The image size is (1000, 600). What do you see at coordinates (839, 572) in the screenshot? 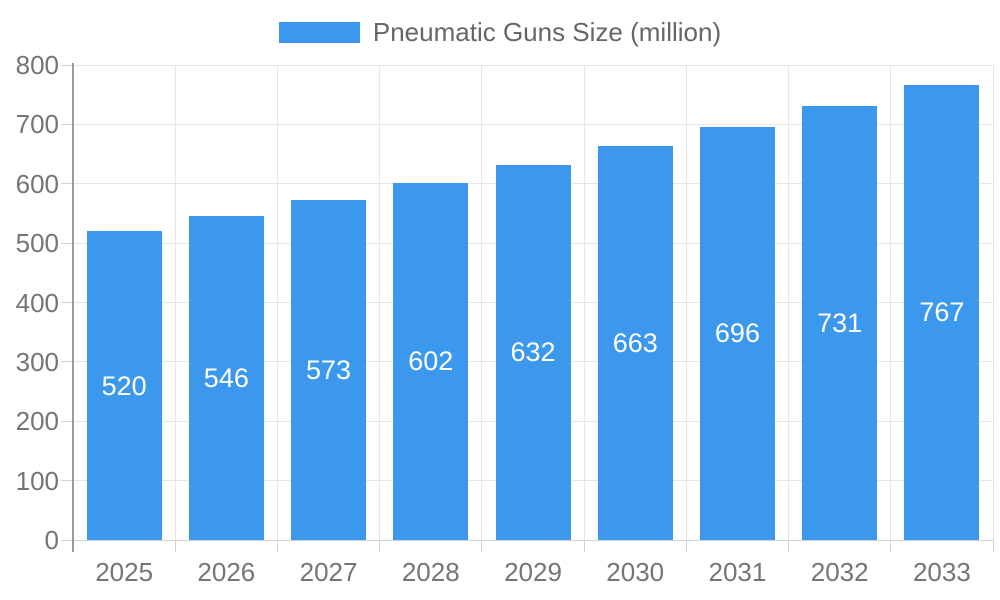
I see `x-axis-label: 2032` at bounding box center [839, 572].